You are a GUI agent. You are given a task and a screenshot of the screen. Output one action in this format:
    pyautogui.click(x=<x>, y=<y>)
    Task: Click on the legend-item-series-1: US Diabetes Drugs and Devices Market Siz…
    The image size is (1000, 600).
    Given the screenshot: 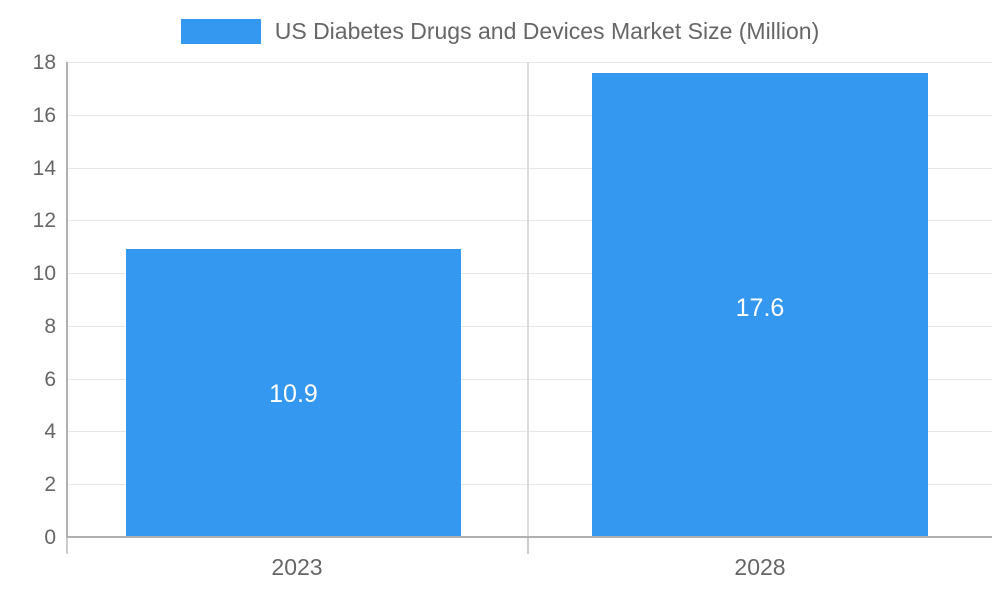 What is the action you would take?
    pyautogui.click(x=500, y=30)
    